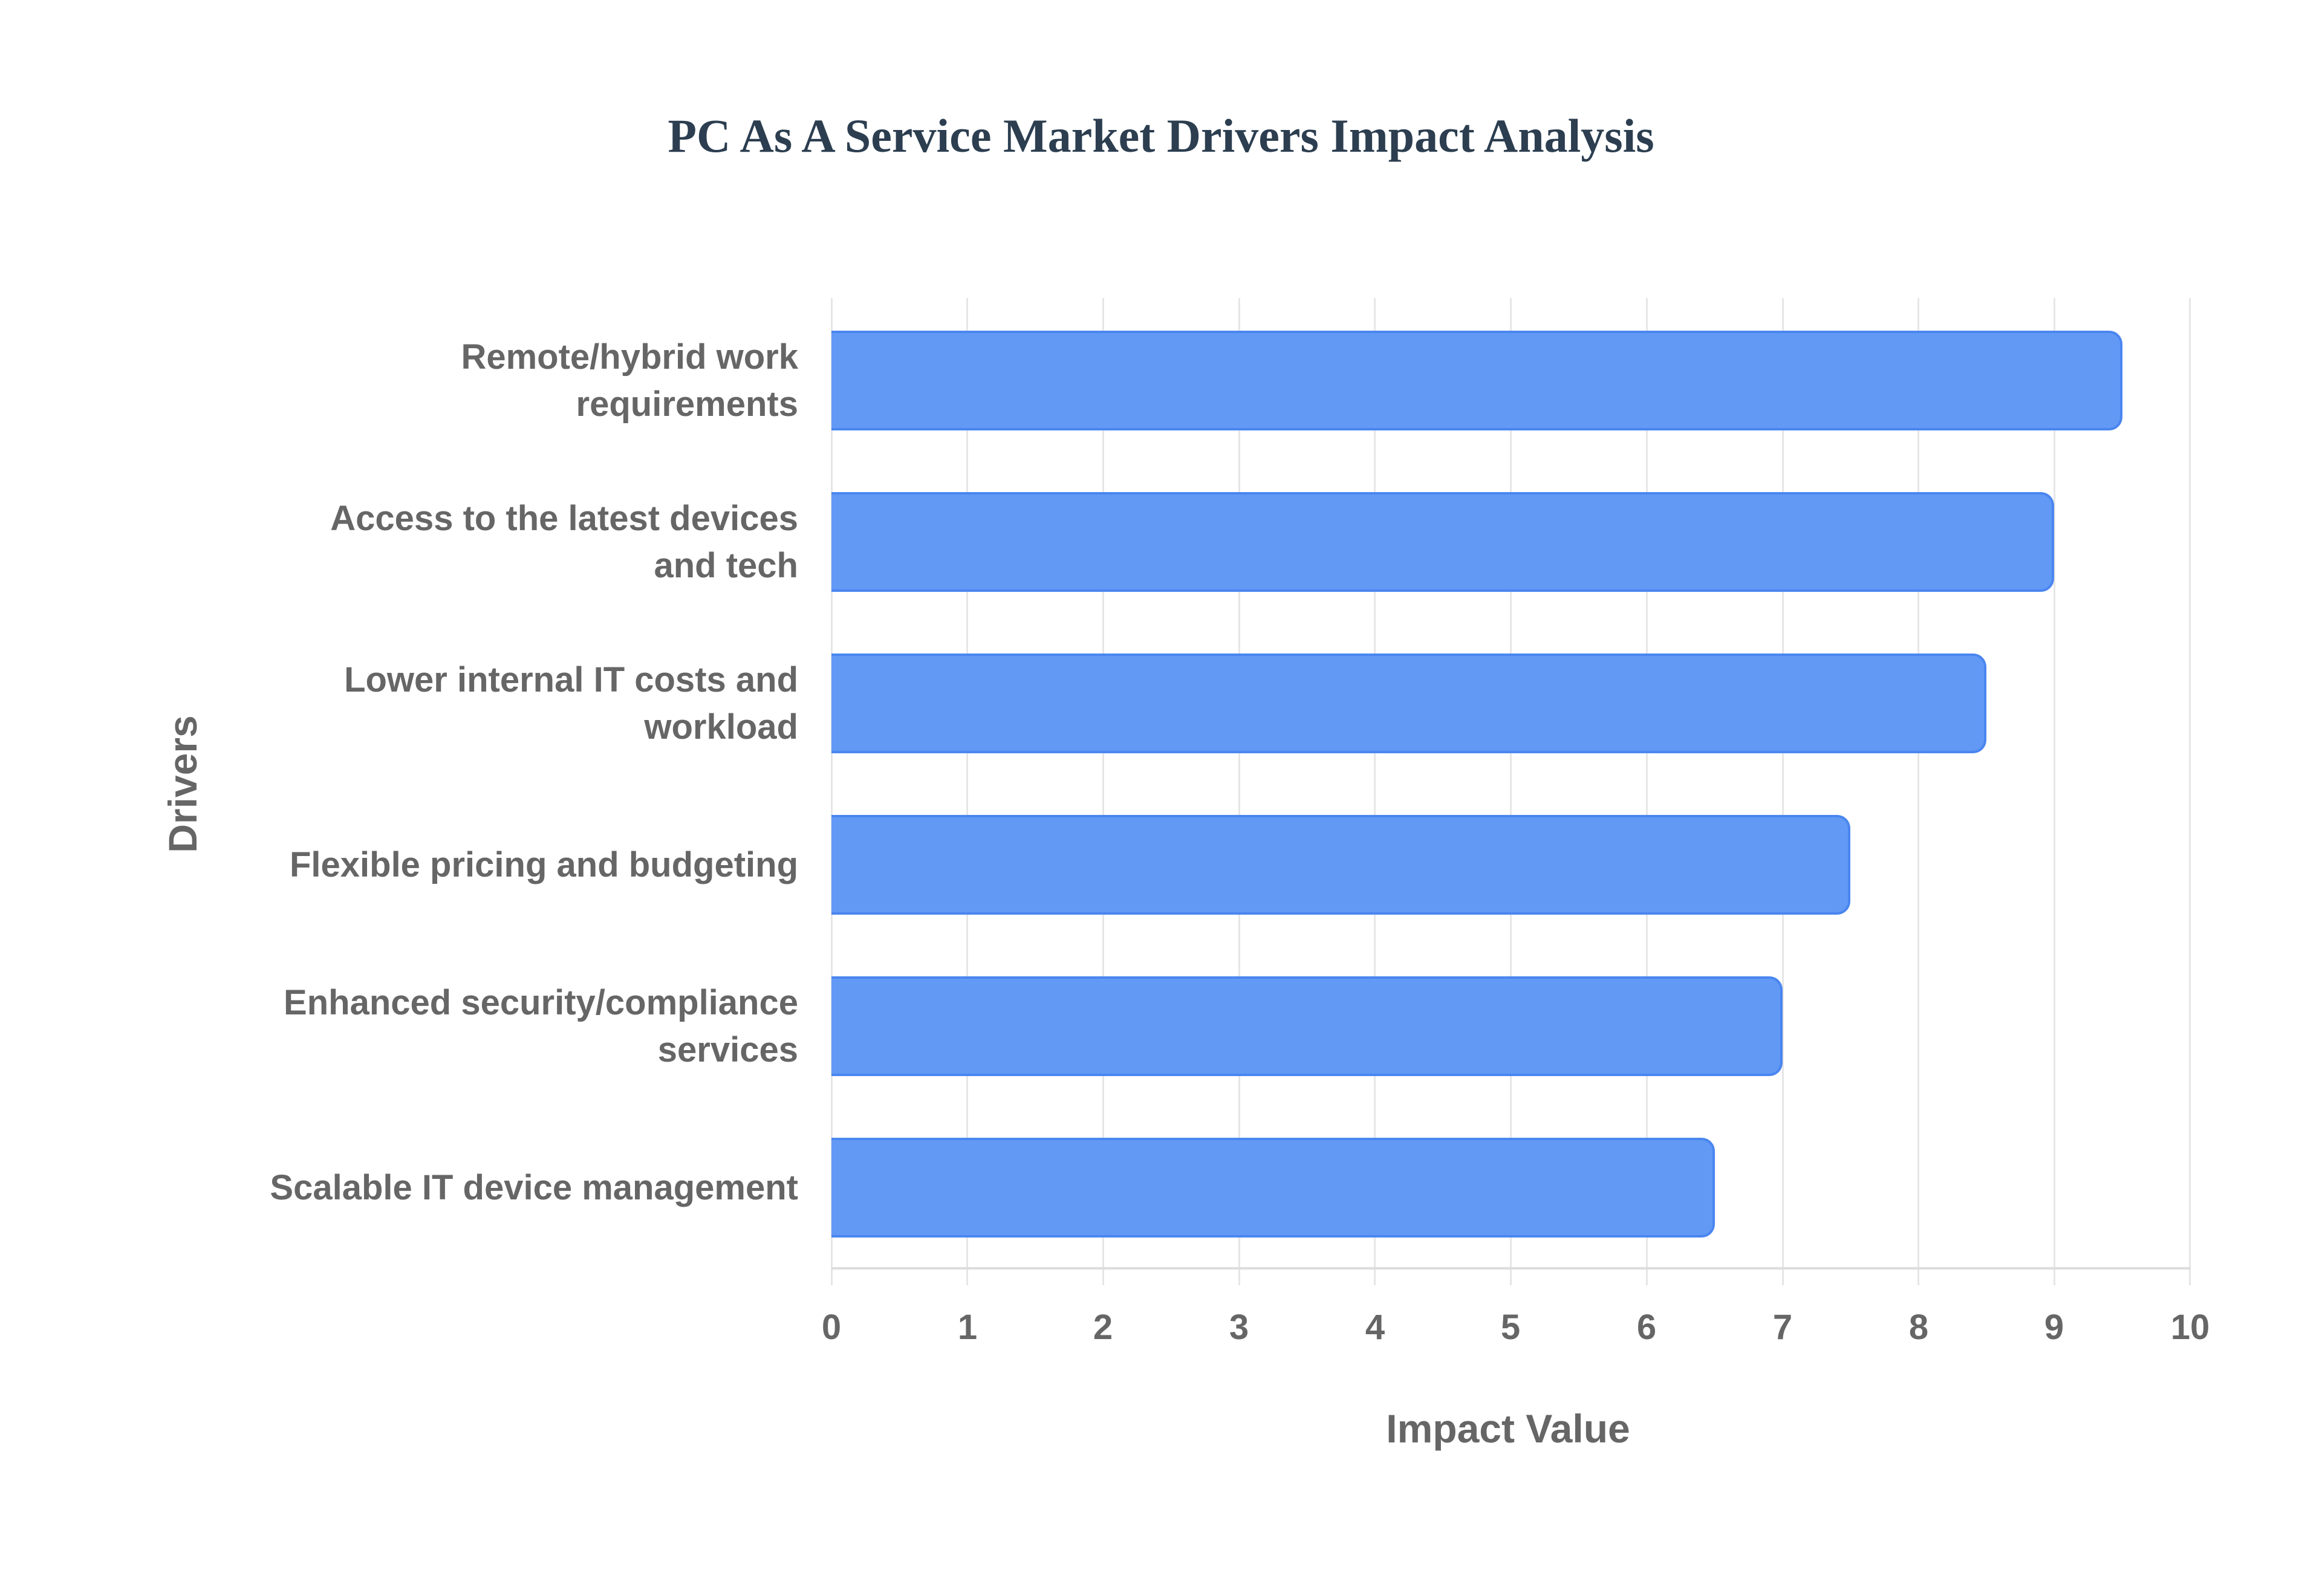 The height and width of the screenshot is (1596, 2322). Describe the element at coordinates (727, 1049) in the screenshot. I see `y-label-line: services` at that location.